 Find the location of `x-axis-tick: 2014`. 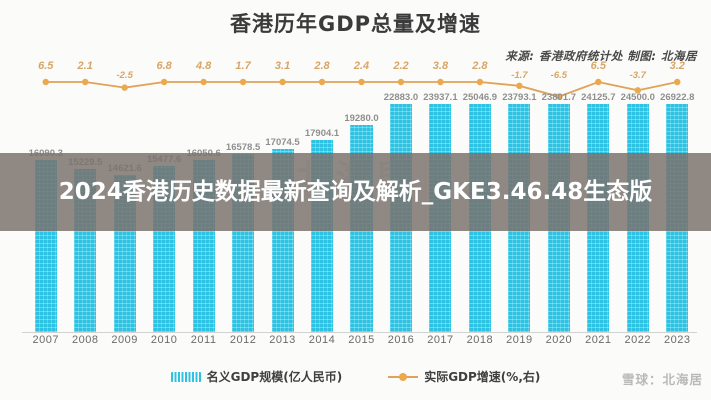

x-axis-tick: 2014 is located at coordinates (322, 340).